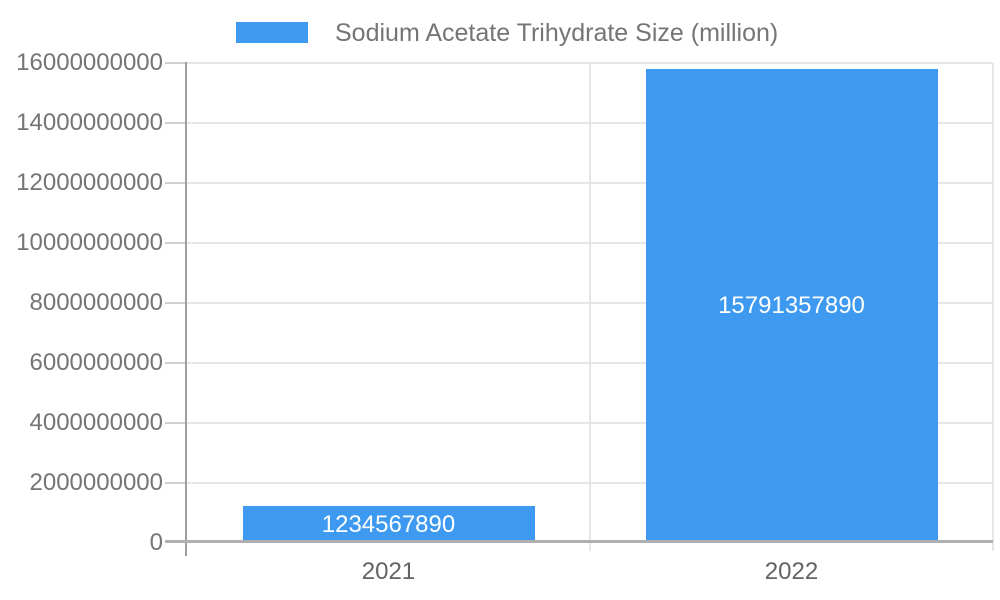  Describe the element at coordinates (89, 242) in the screenshot. I see `y-axis-tick-label: 10000000000` at that location.